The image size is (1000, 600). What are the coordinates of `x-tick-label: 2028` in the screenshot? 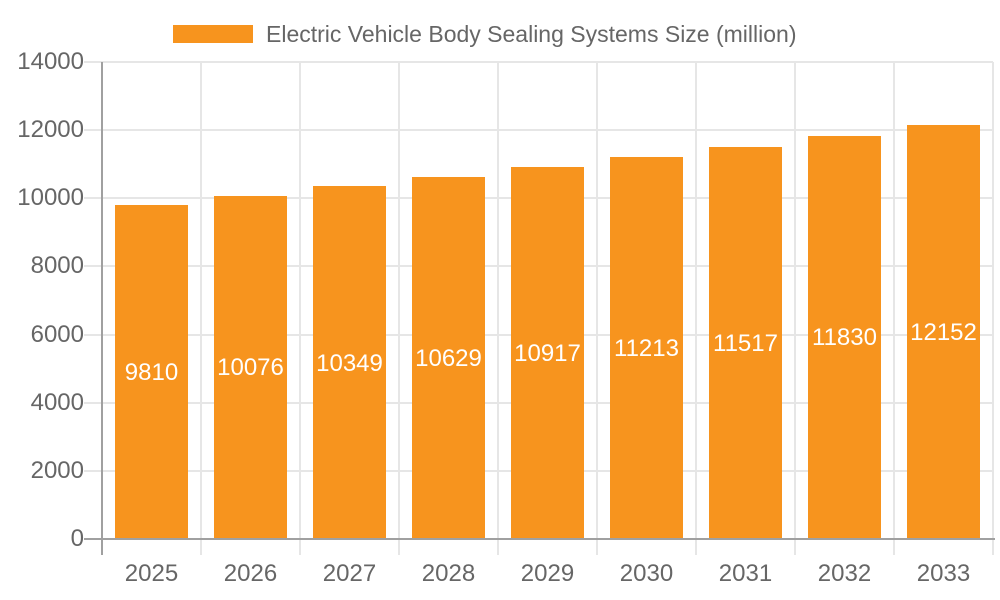 It's located at (448, 573).